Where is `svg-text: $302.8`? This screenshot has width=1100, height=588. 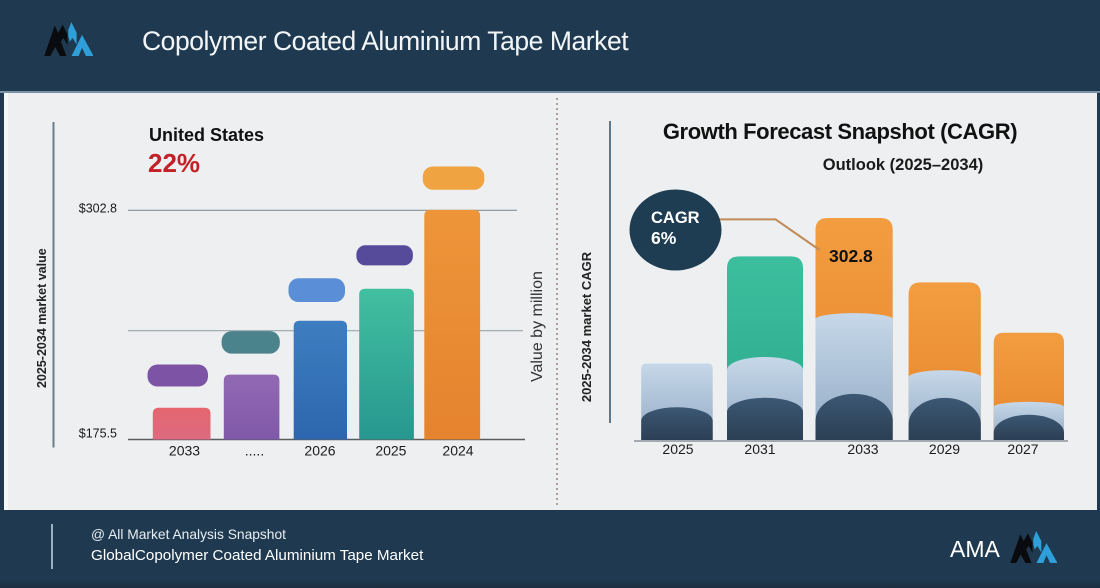 svg-text: $302.8 is located at coordinates (98, 209).